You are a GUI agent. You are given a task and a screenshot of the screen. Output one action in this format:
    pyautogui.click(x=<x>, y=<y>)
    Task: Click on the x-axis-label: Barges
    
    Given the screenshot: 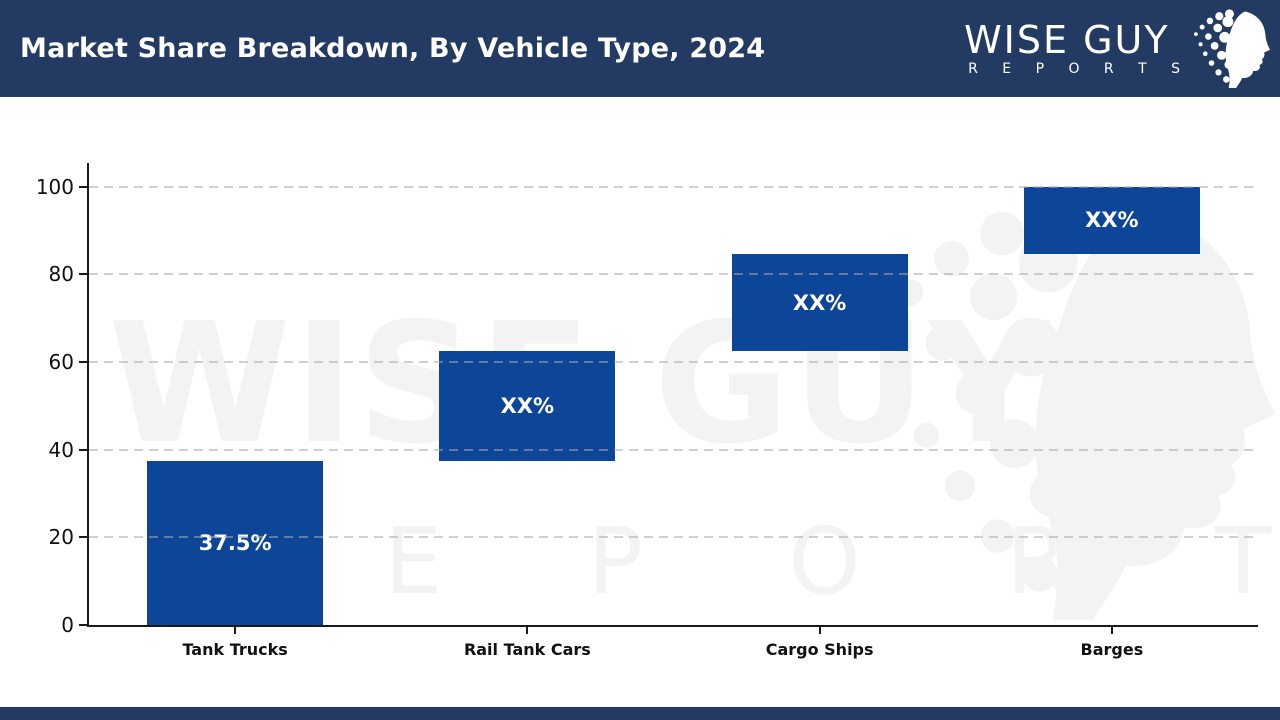 What is the action you would take?
    pyautogui.click(x=1112, y=649)
    